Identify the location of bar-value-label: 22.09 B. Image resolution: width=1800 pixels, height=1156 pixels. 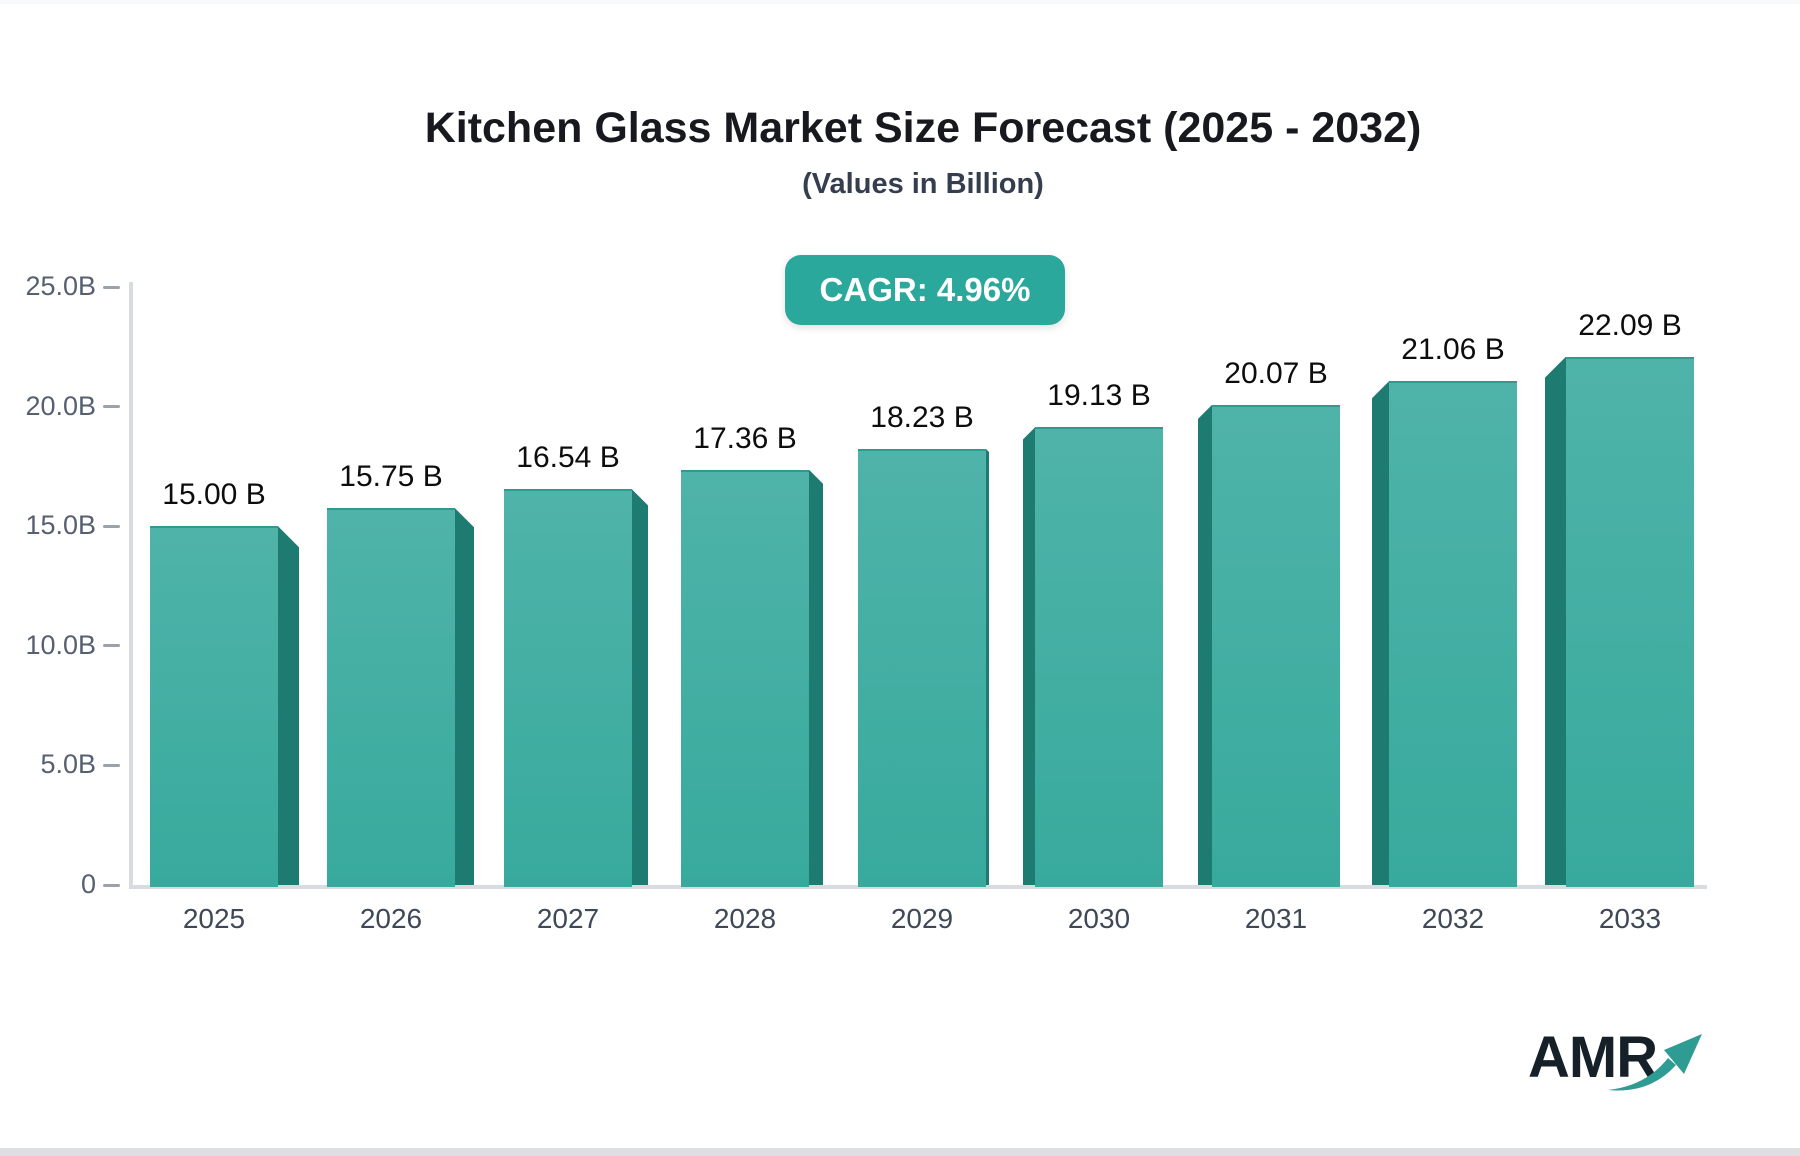
(1630, 325).